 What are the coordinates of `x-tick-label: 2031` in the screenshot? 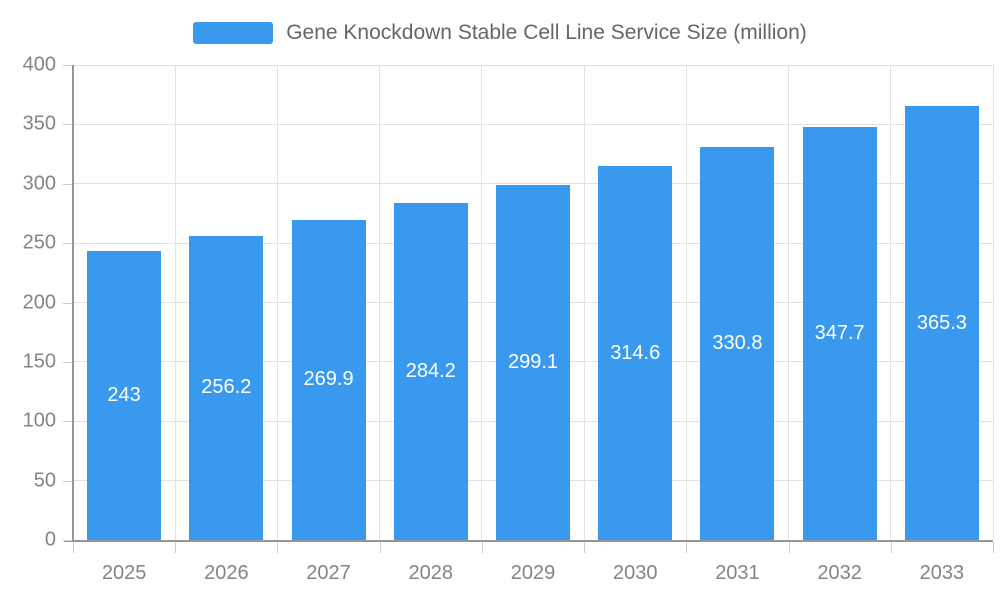 It's located at (737, 573).